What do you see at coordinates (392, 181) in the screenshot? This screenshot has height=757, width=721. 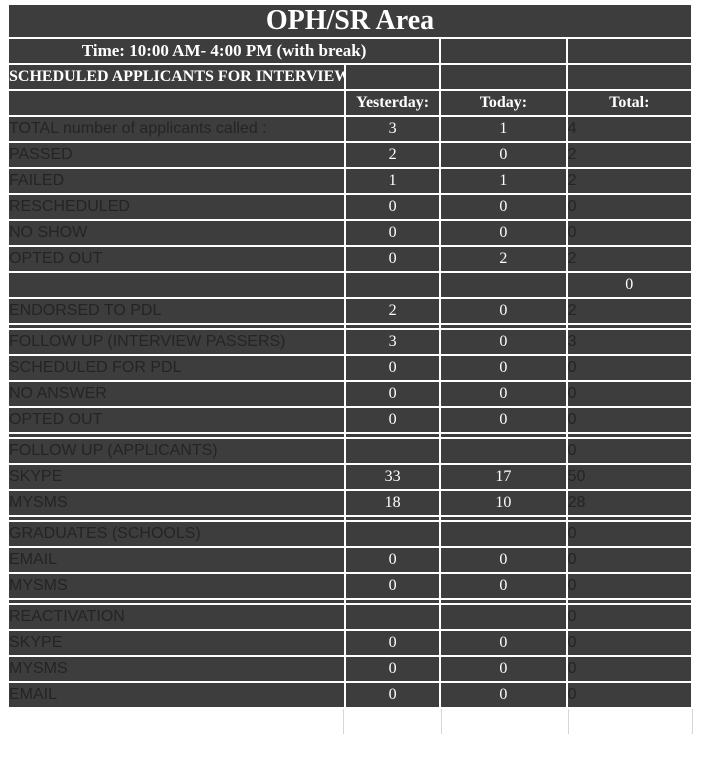 I see `yesterday-value-cell: 1` at bounding box center [392, 181].